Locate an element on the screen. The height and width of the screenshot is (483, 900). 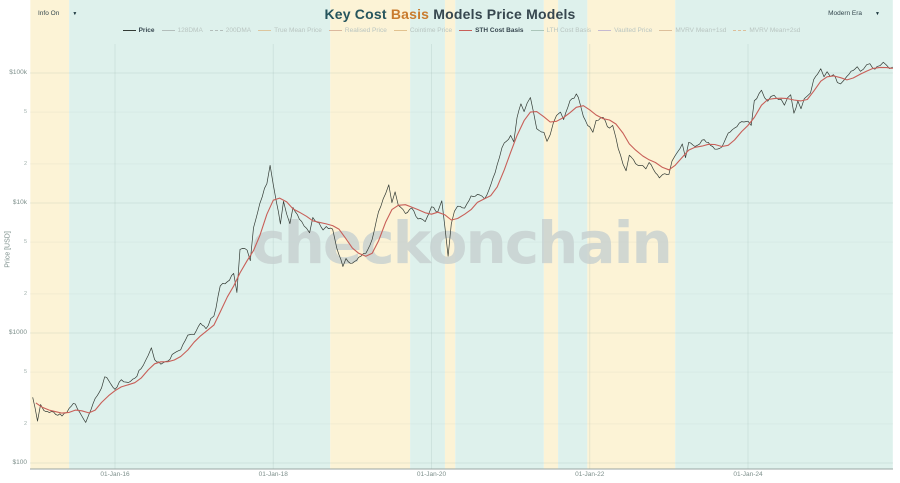
legend-item-mvrv-mean-1sd: MVRV Mean+1sd is located at coordinates (692, 30).